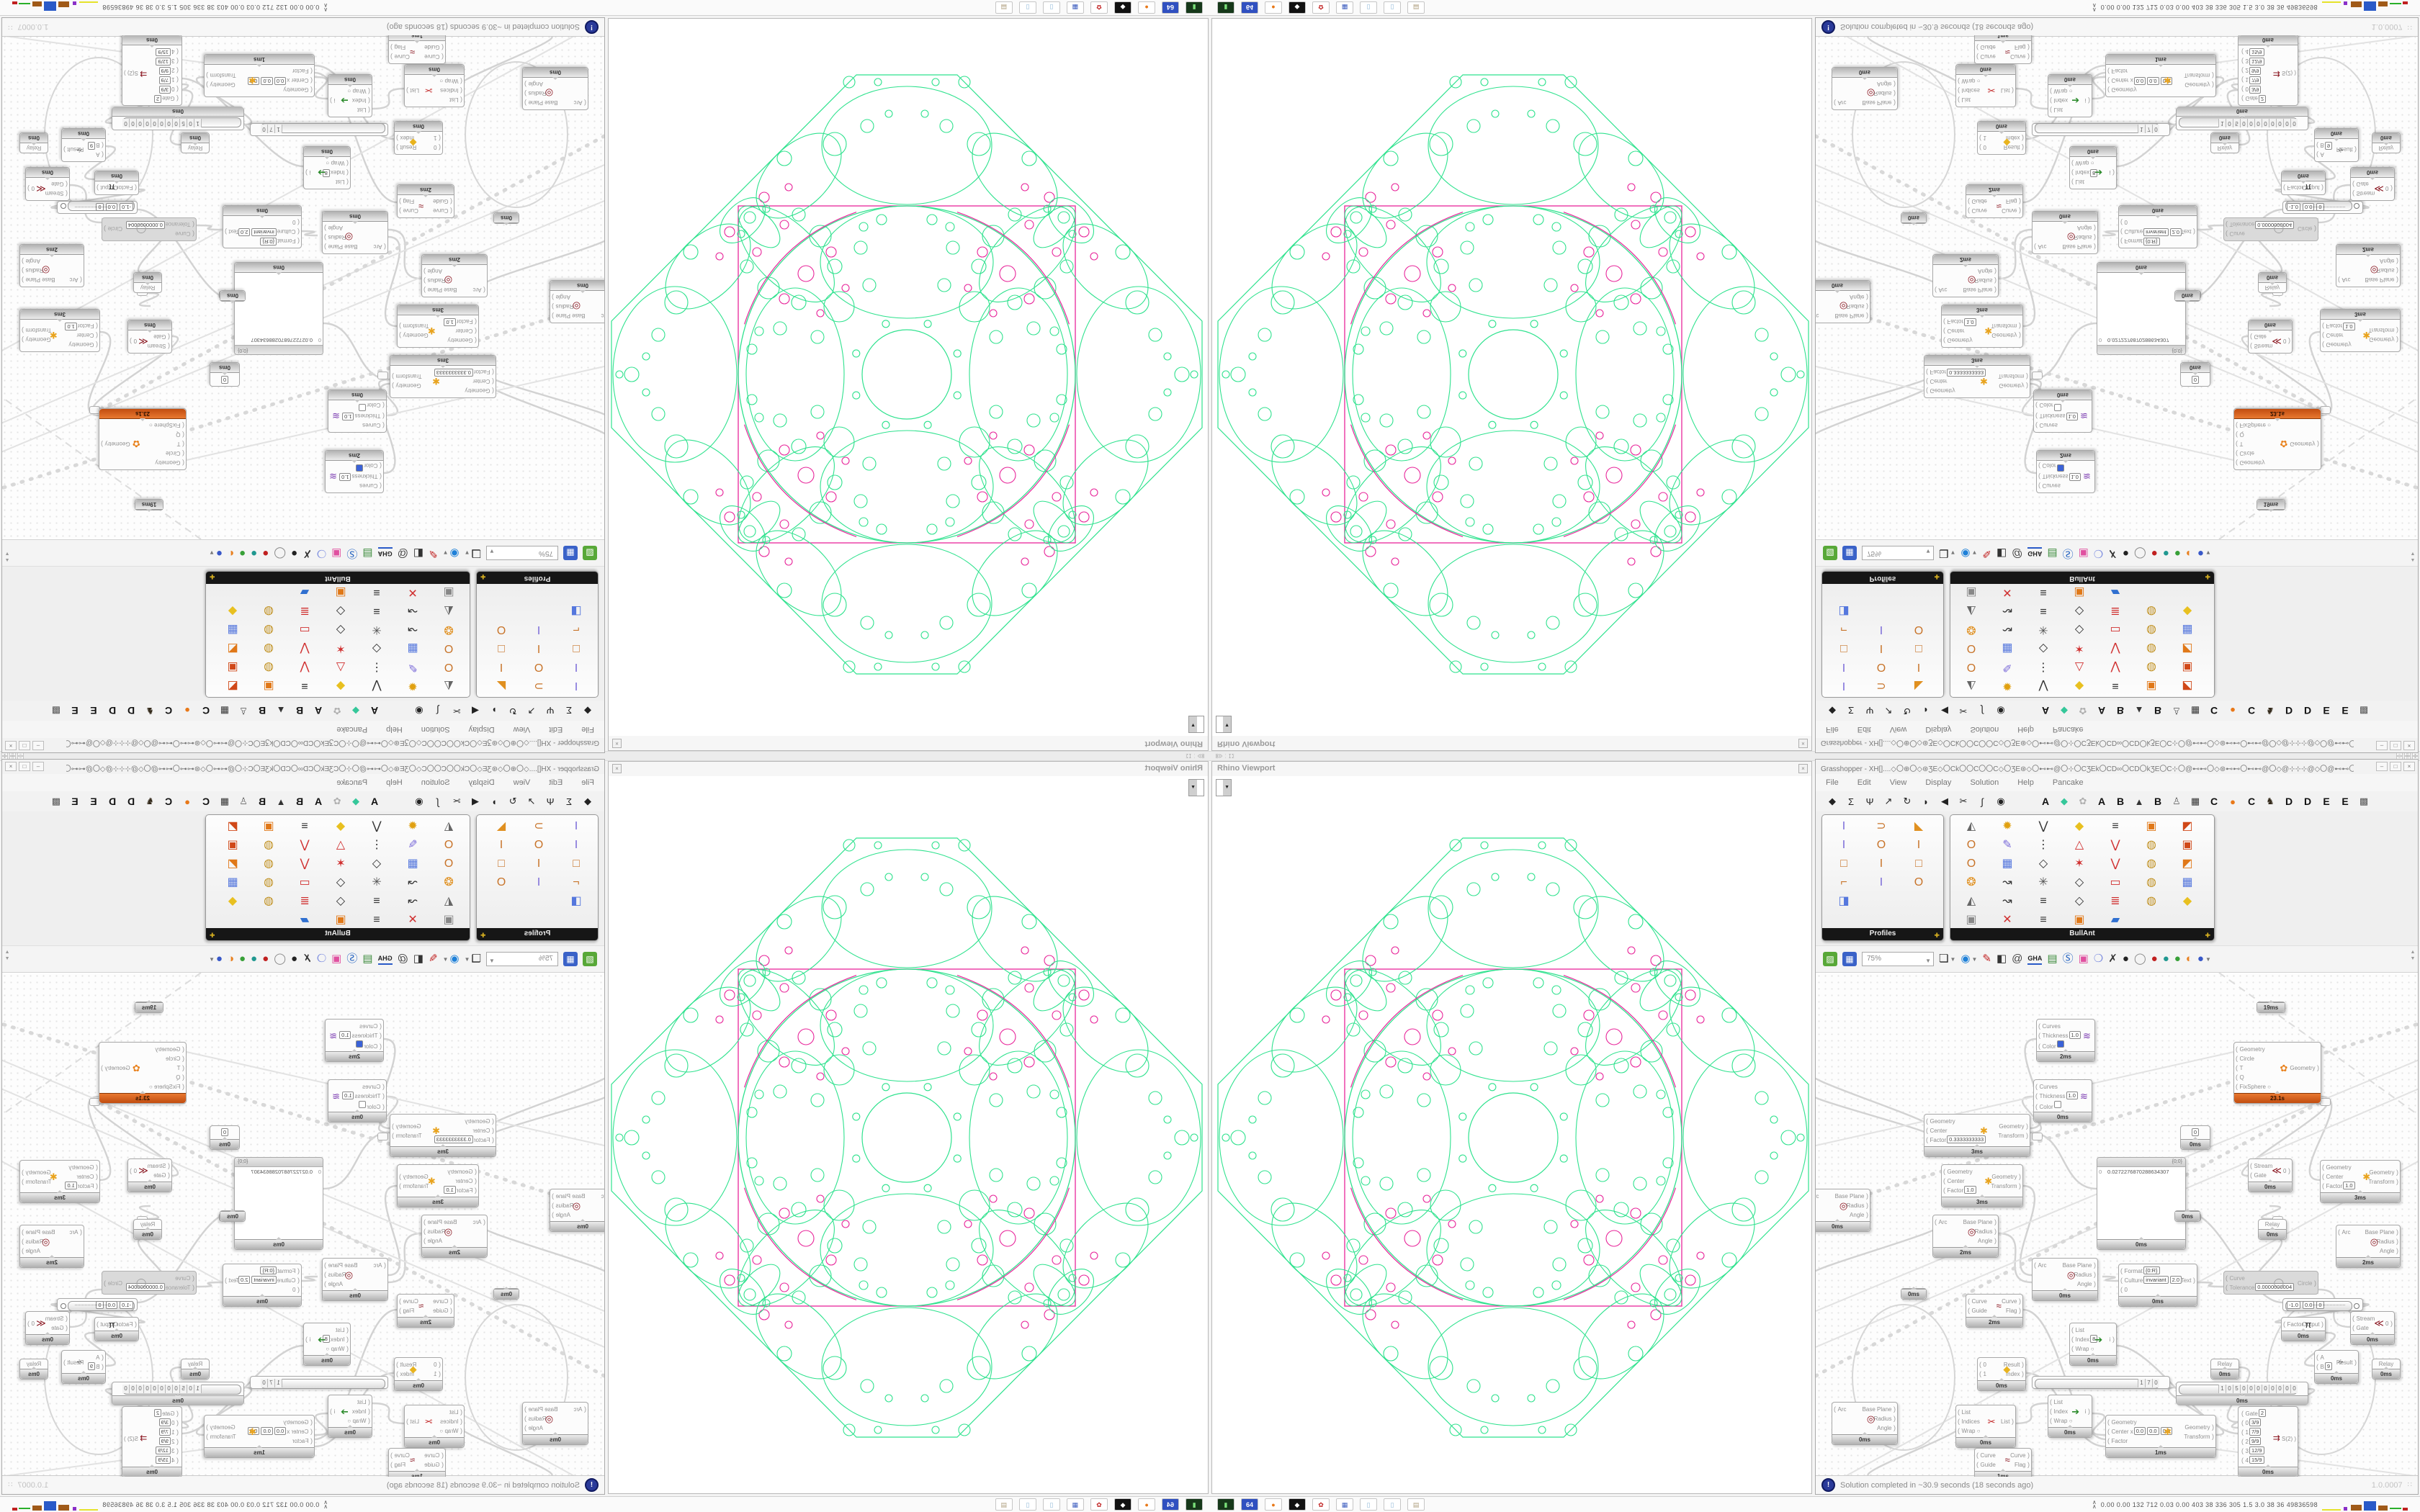  What do you see at coordinates (1004, 1504) in the screenshot?
I see `taskbar-app-icon-8: ▤` at bounding box center [1004, 1504].